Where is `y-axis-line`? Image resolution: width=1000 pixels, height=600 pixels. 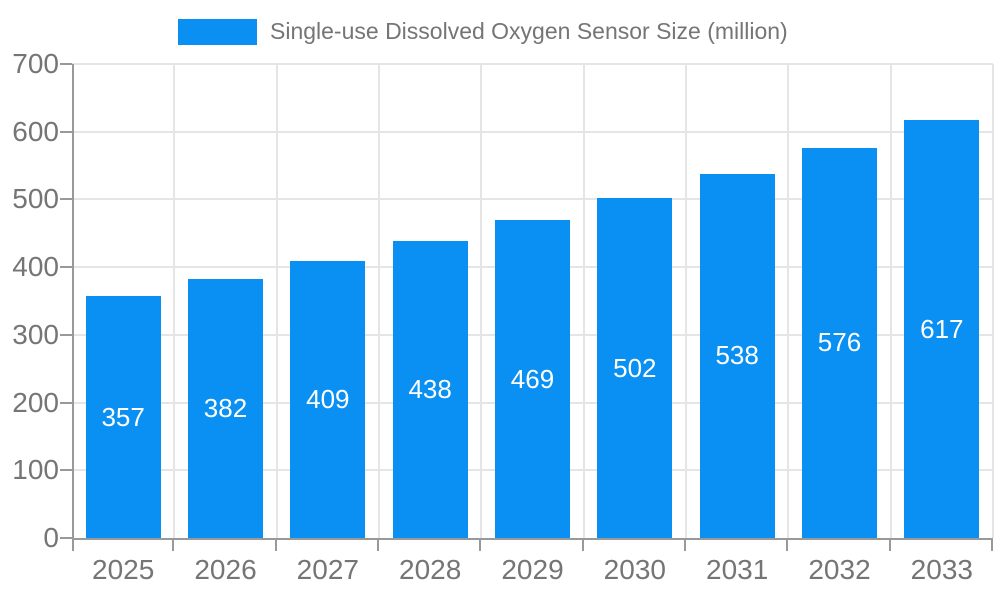
y-axis-line is located at coordinates (73, 301).